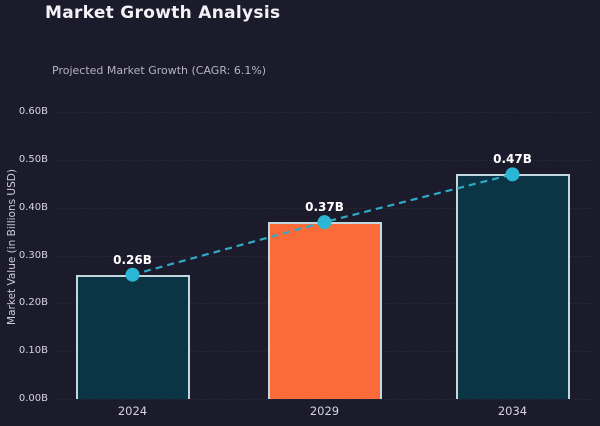 Image resolution: width=600 pixels, height=426 pixels. I want to click on y-tick-label: 0.30B, so click(33, 255).